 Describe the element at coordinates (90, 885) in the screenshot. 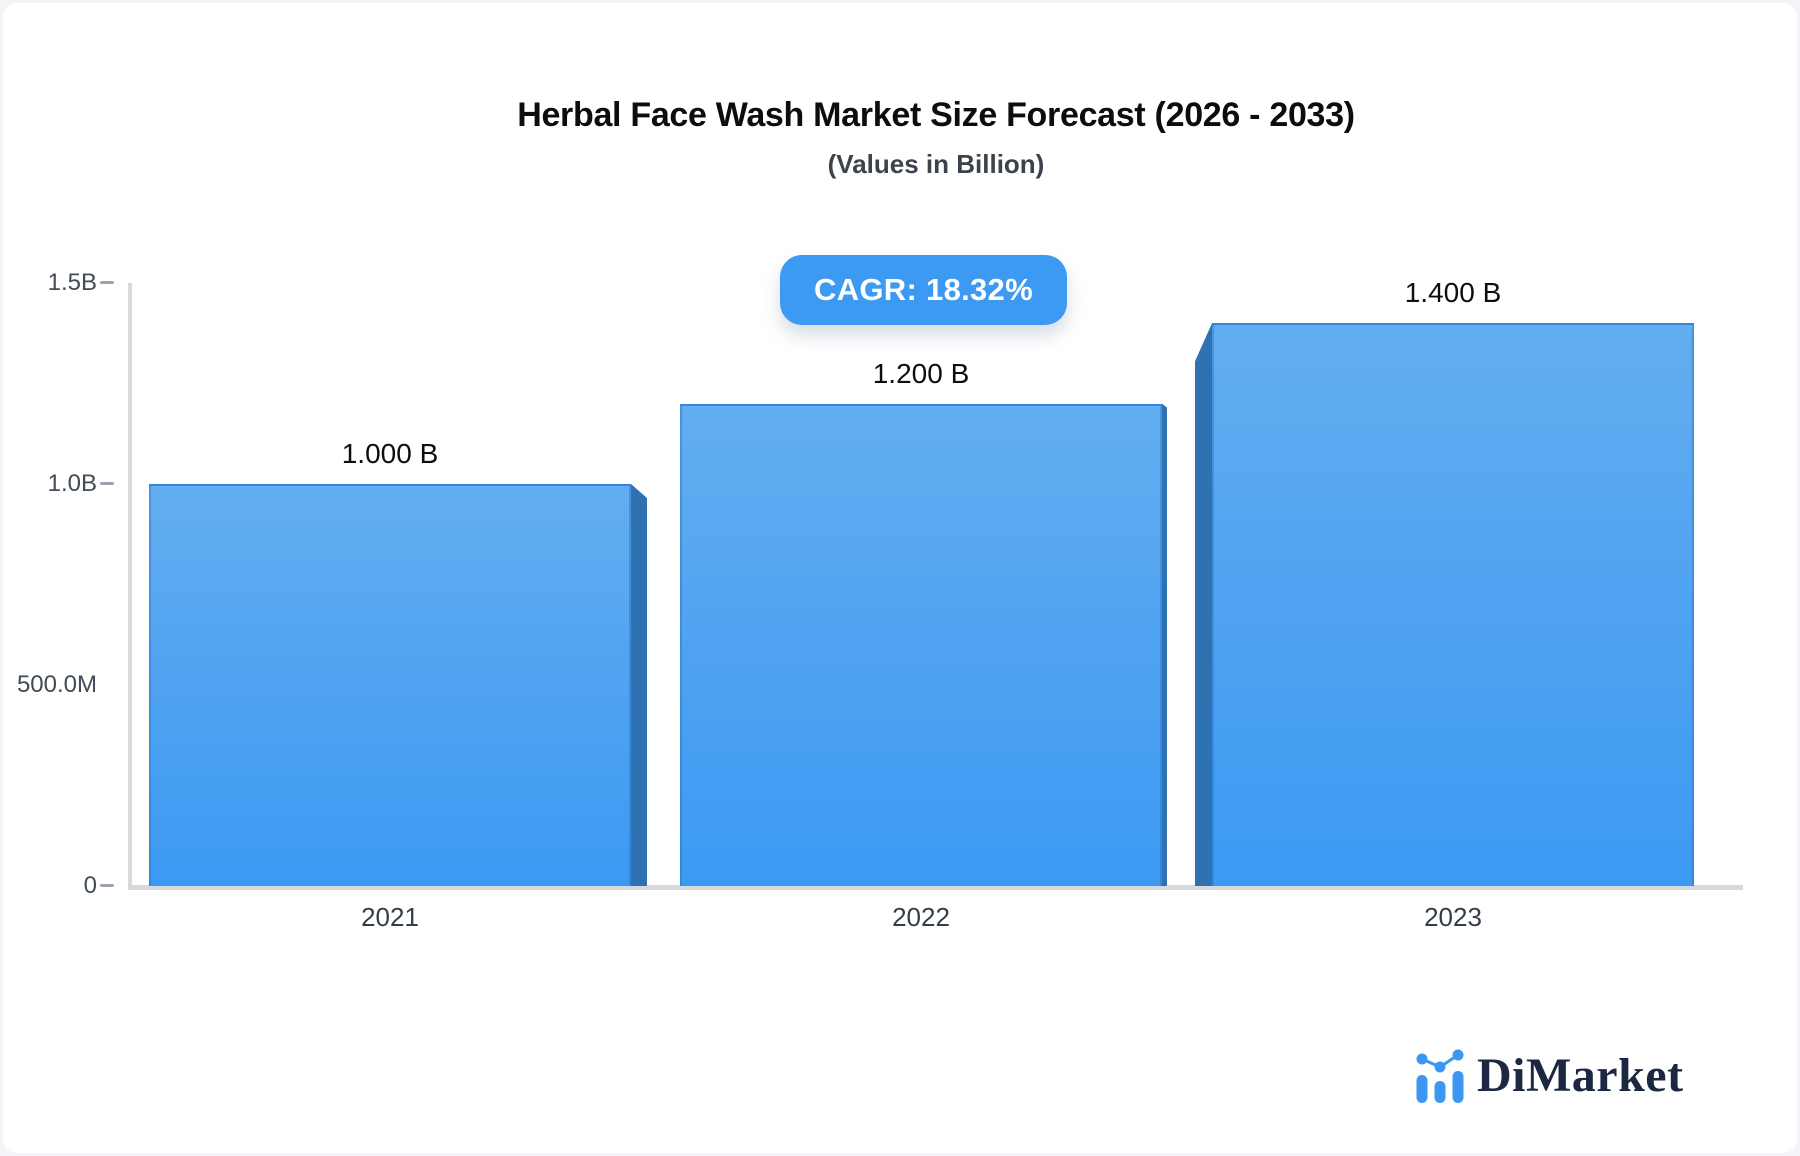

I see `y-tick-label: 0` at that location.